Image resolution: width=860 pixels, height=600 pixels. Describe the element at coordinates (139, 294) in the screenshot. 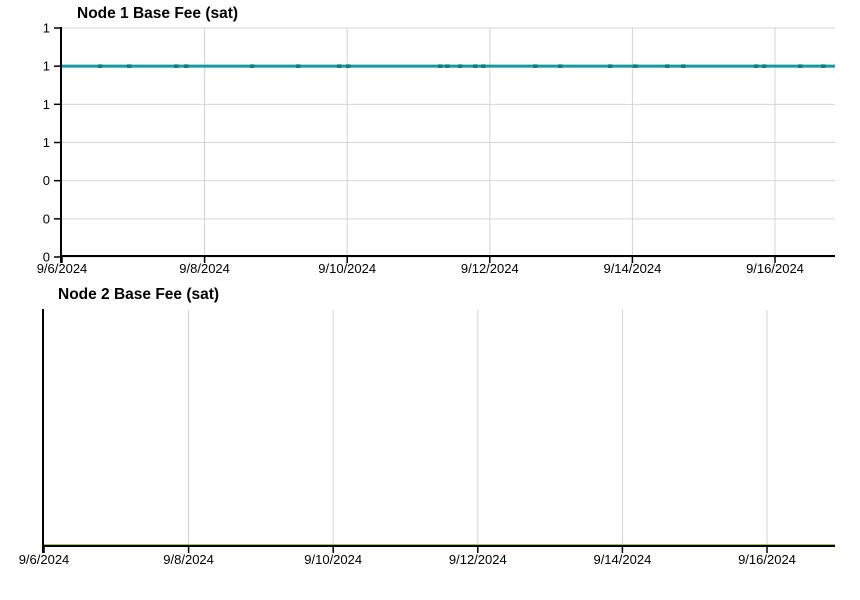

I see `node2-chart-title: Node 2 Base Fee (sat)` at that location.